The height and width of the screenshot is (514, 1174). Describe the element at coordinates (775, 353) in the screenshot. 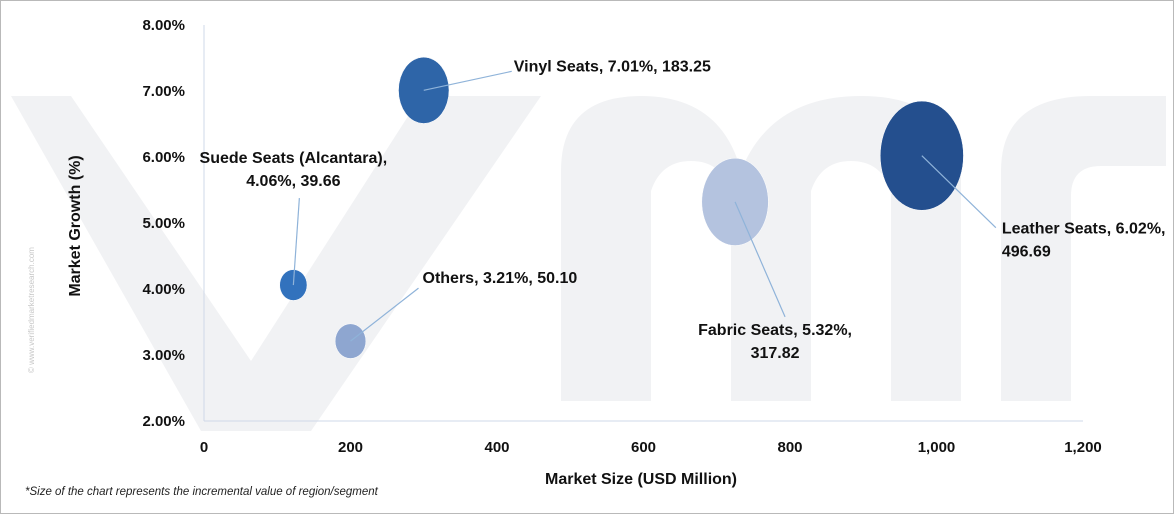

I see `data-label-line: 317.82` at that location.